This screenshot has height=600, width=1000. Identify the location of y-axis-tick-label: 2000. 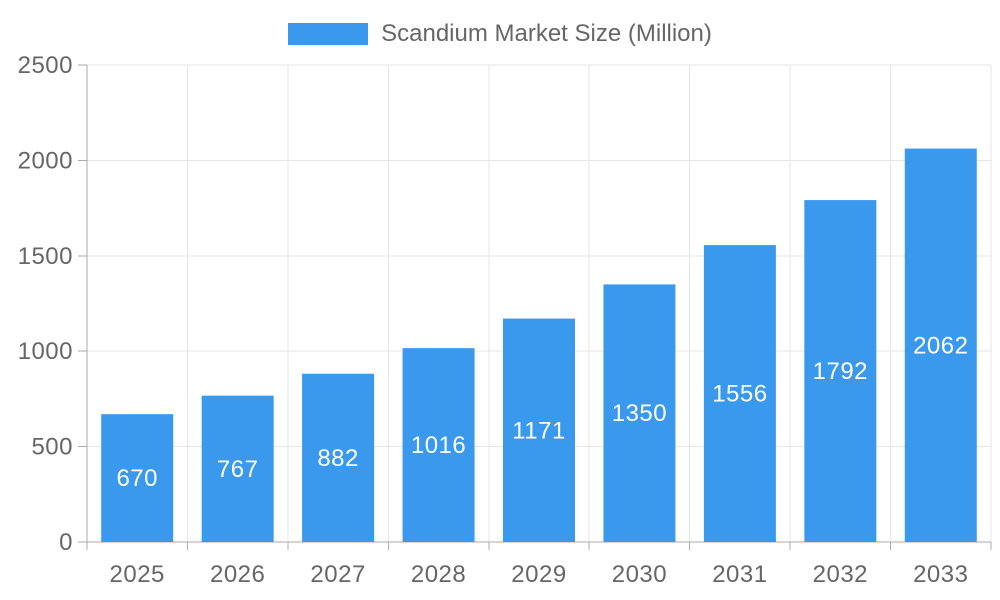
(45, 160).